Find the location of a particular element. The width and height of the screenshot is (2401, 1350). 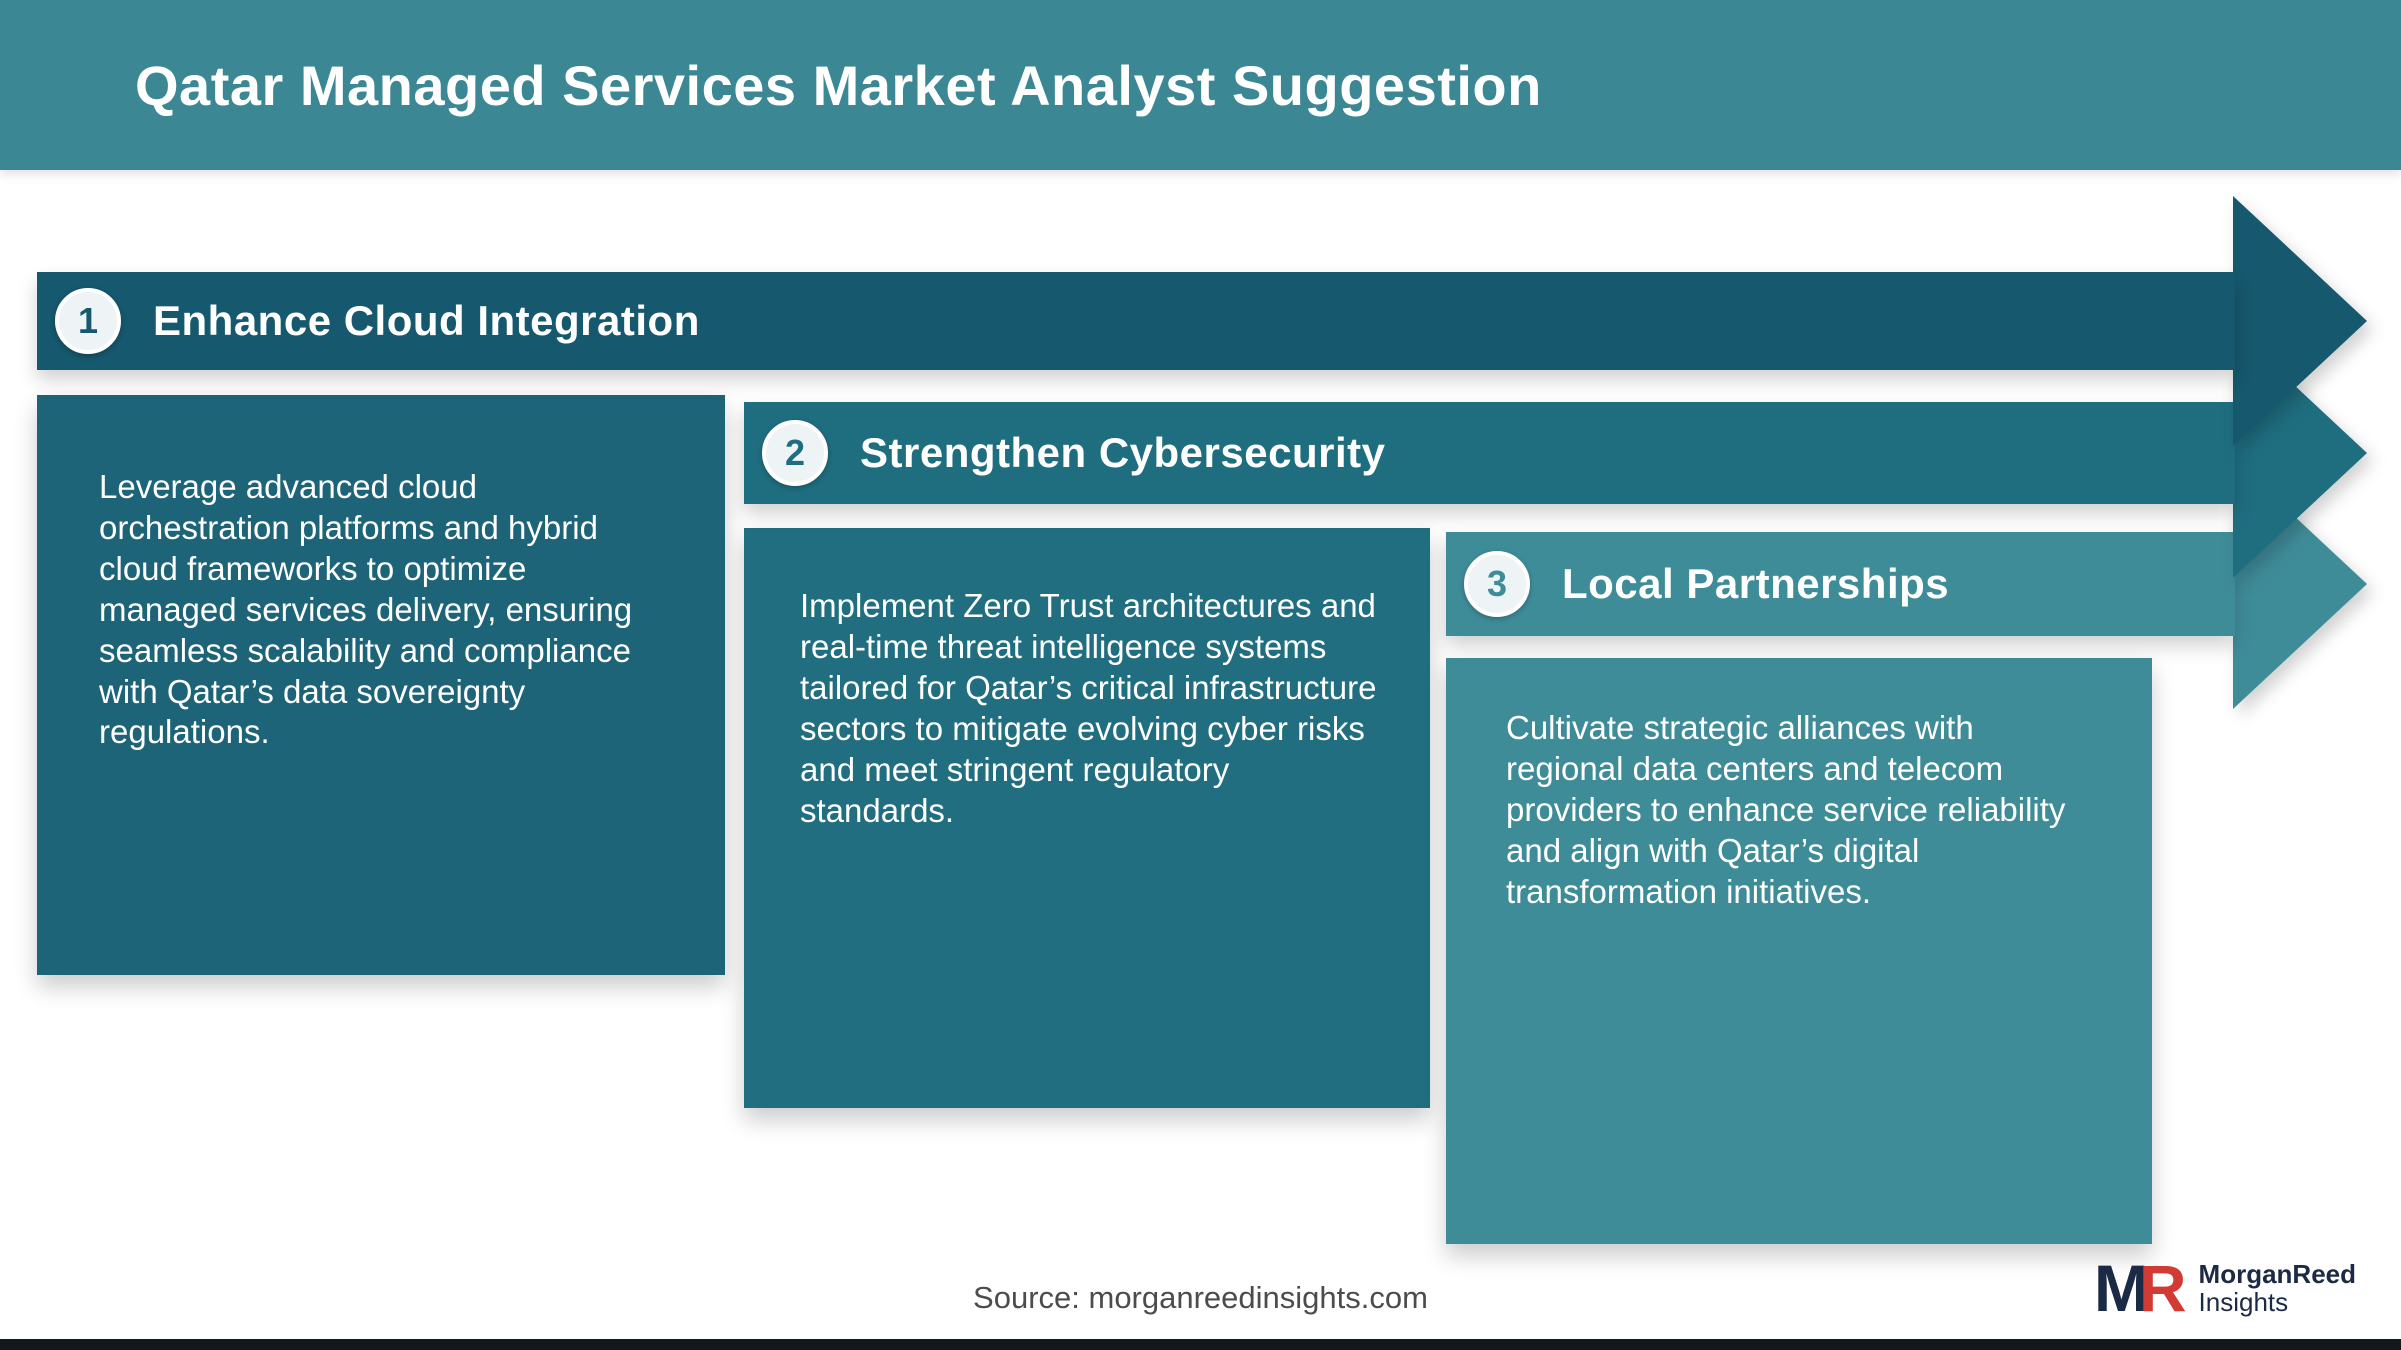

bottom-accent-bar is located at coordinates (1200, 1344).